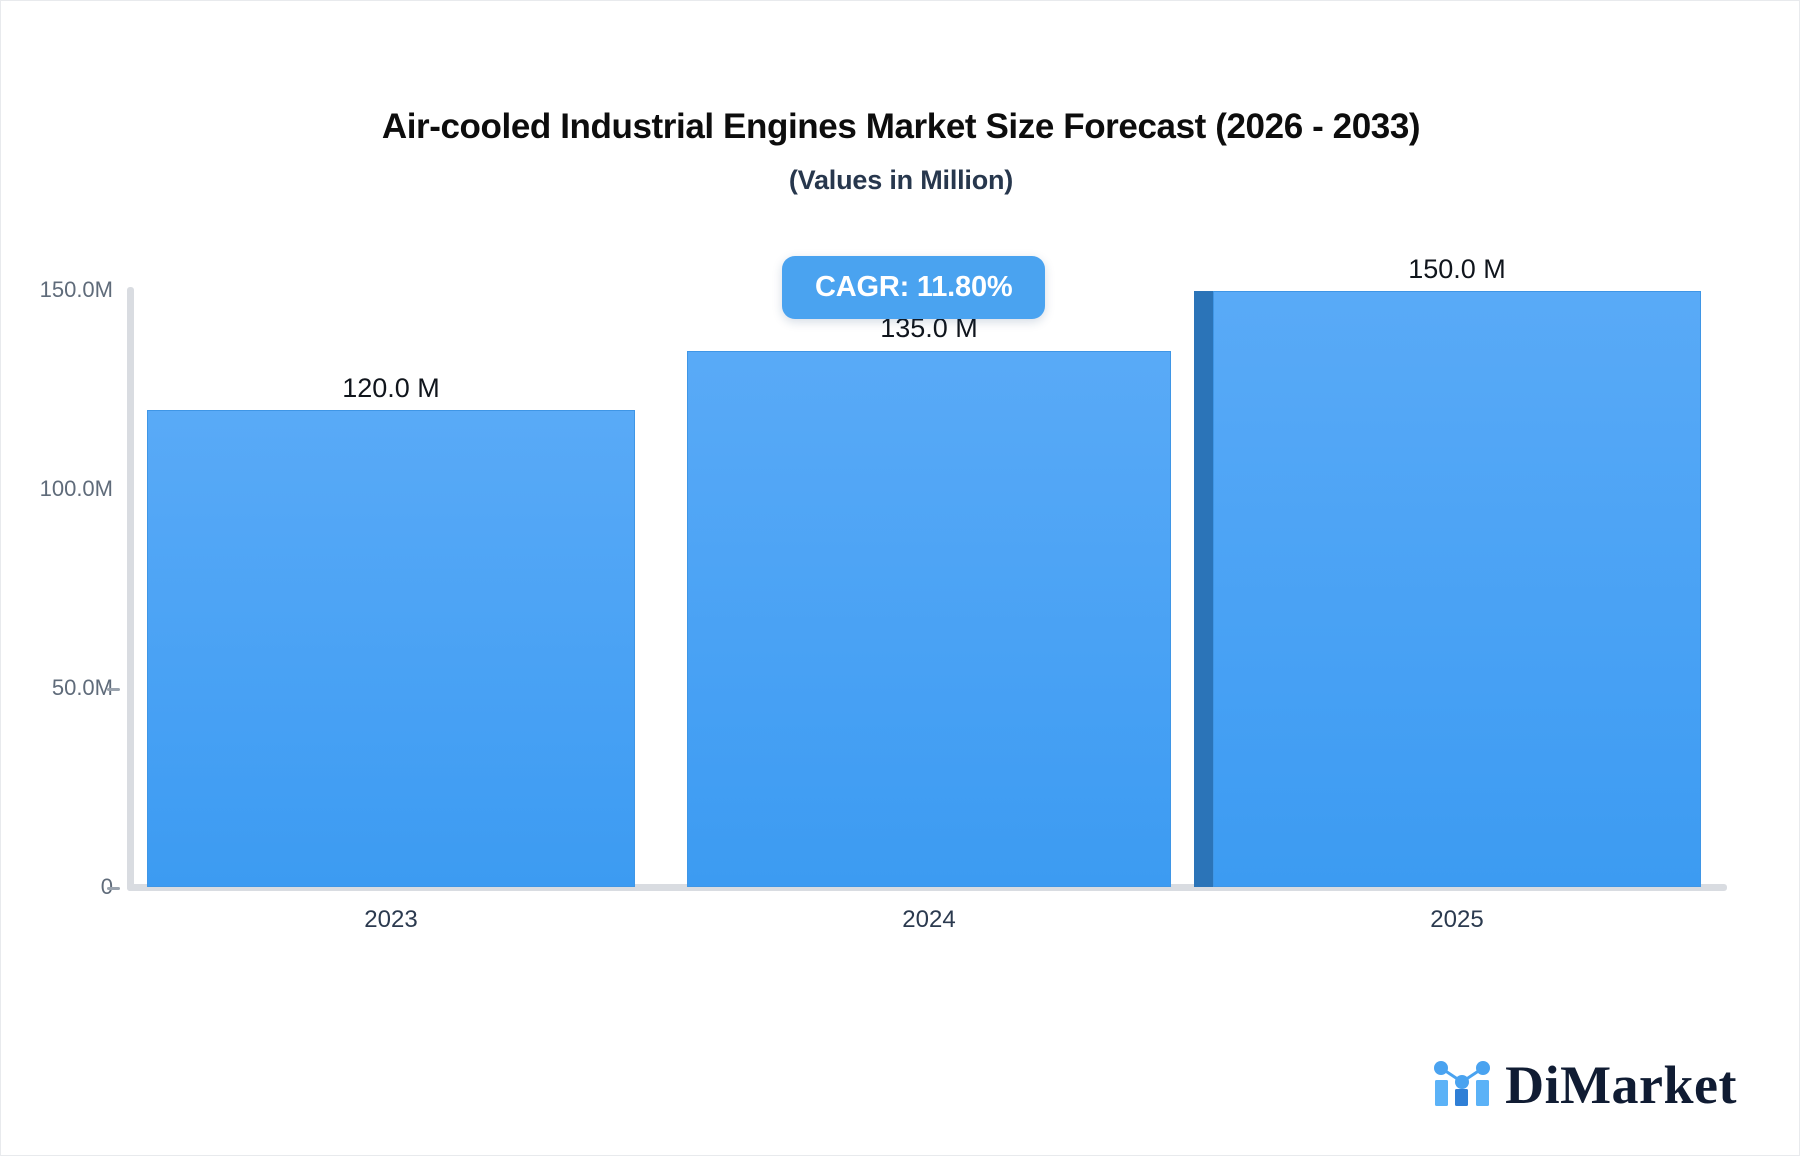 Image resolution: width=1800 pixels, height=1156 pixels. What do you see at coordinates (130, 589) in the screenshot?
I see `y-axis-line` at bounding box center [130, 589].